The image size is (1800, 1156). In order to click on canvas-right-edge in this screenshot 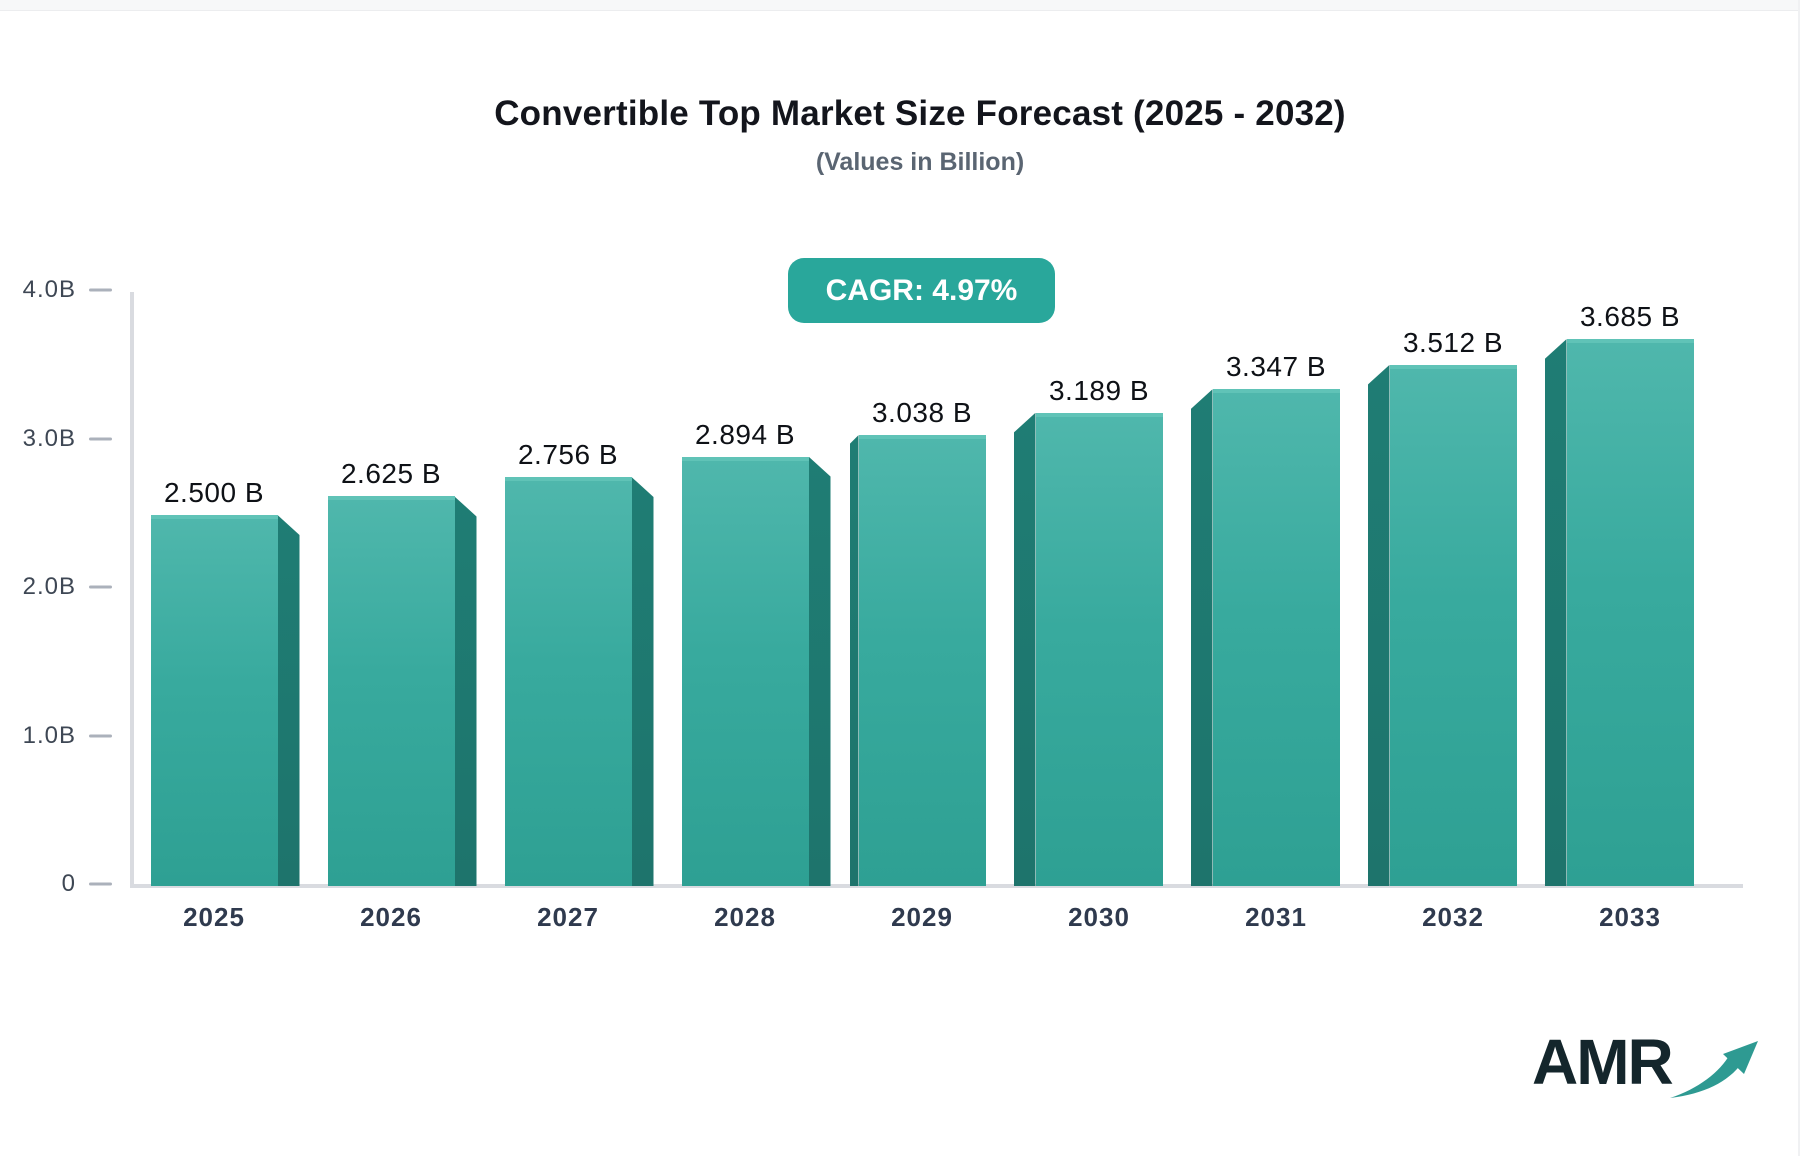, I will do `click(1799, 578)`.